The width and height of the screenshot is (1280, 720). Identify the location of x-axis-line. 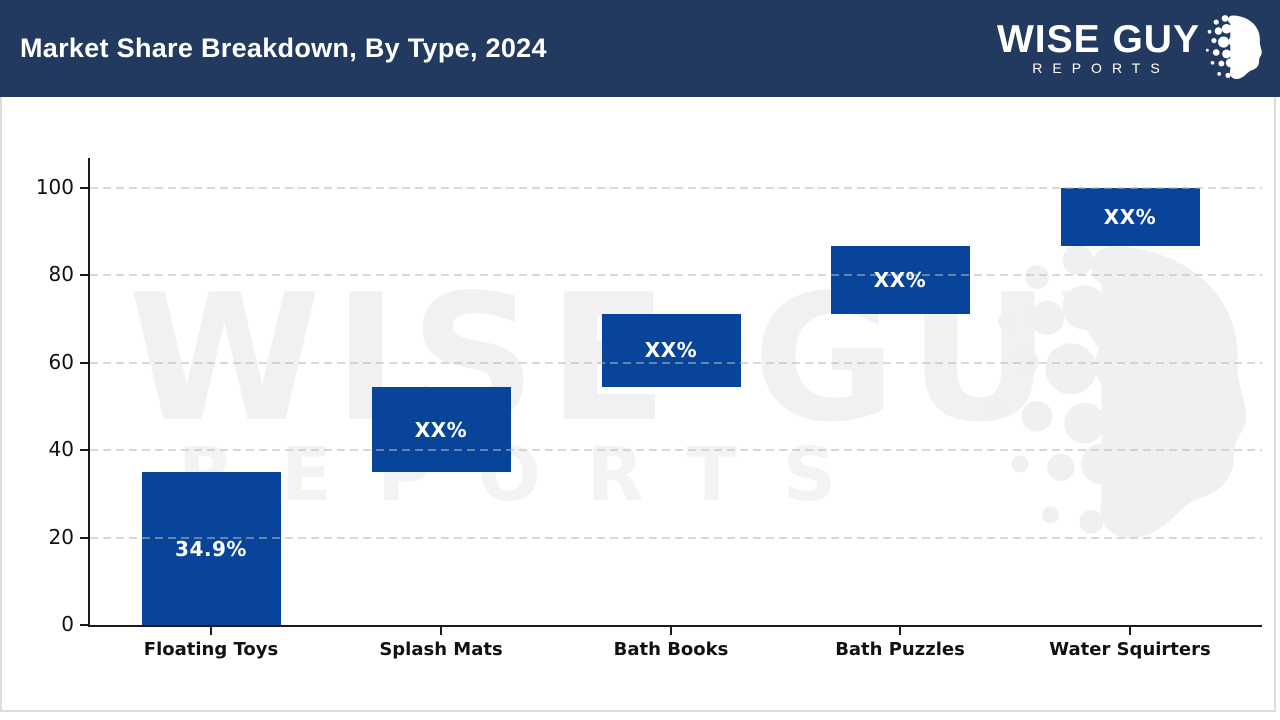
(675, 626).